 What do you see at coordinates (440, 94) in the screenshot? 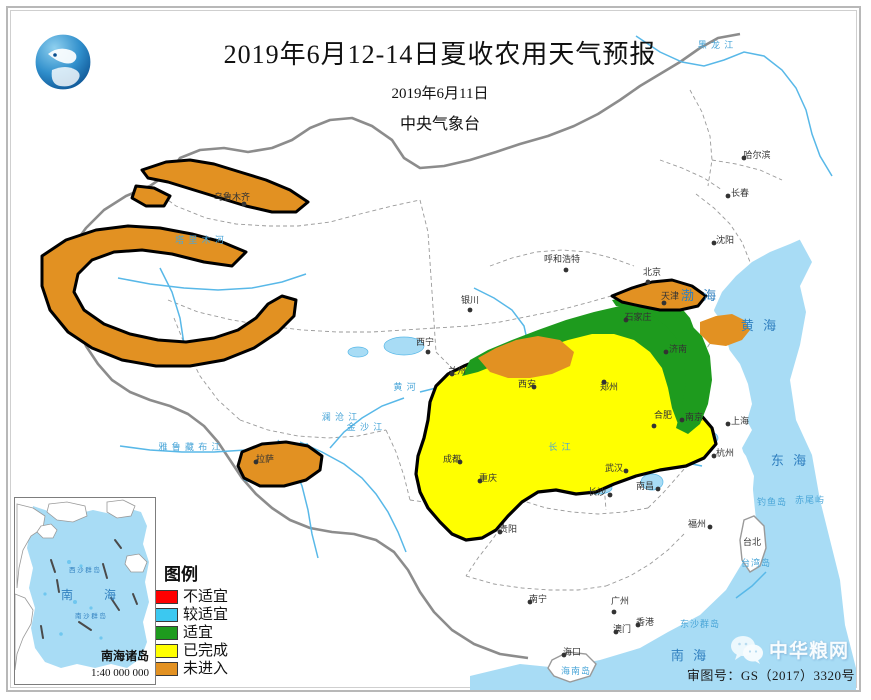
I see `issue-date: 2019年6月11日` at bounding box center [440, 94].